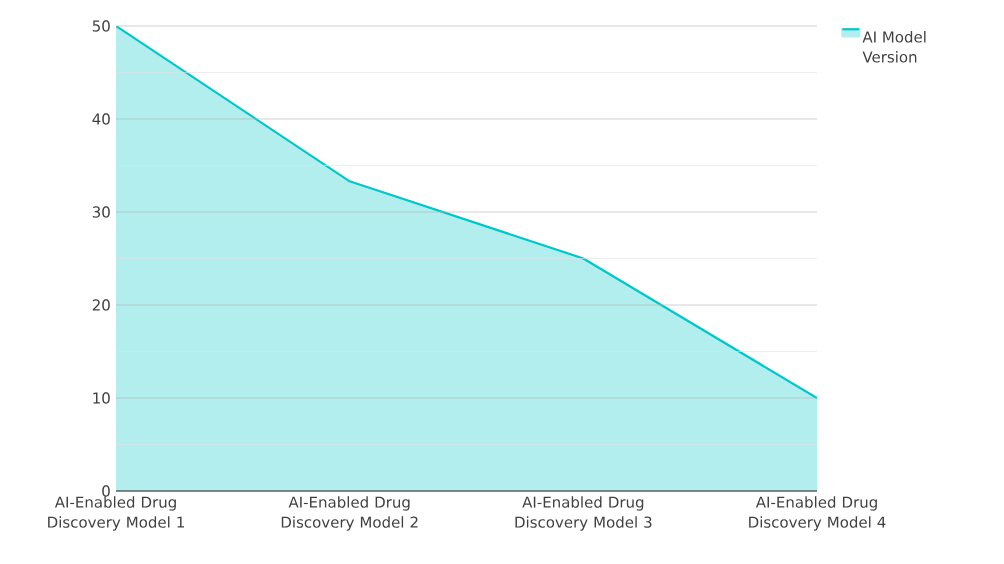 This screenshot has height=564, width=1004. I want to click on x-tick-label: AI-Enabled Drug Discovery Model 4, so click(817, 513).